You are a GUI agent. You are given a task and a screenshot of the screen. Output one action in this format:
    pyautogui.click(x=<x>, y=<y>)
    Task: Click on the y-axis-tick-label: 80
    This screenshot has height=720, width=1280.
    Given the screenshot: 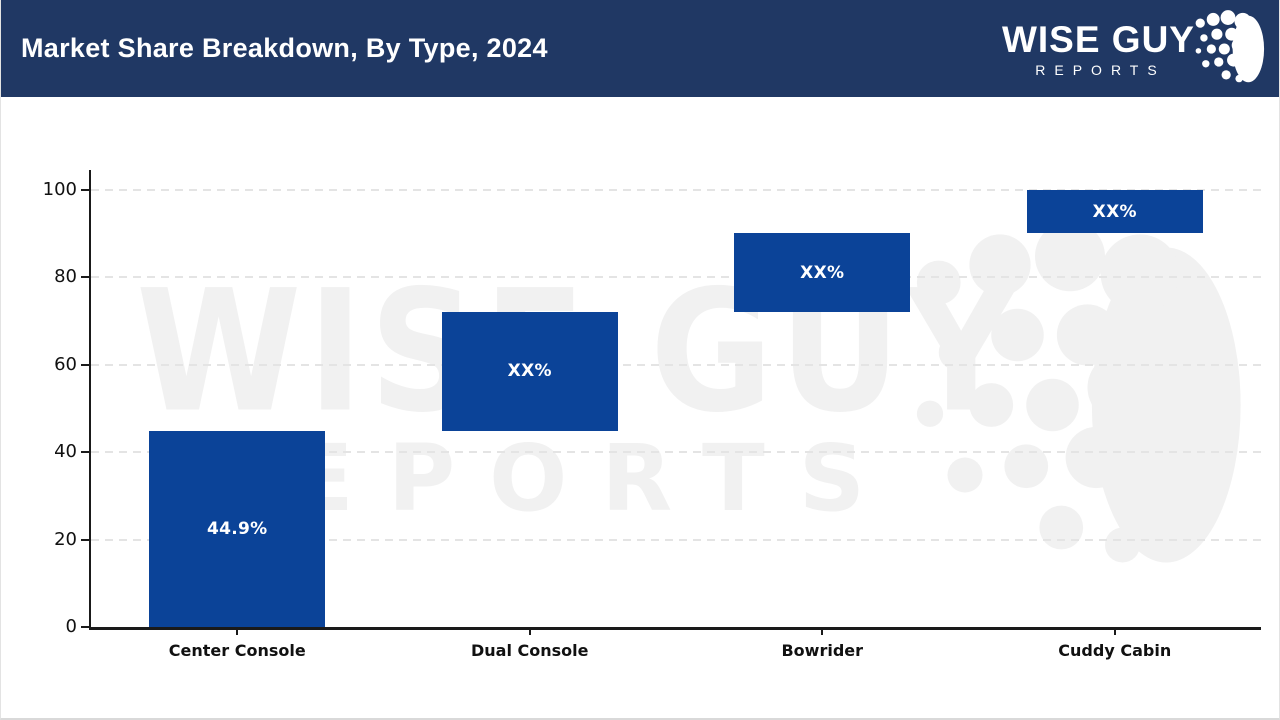 What is the action you would take?
    pyautogui.click(x=65, y=277)
    